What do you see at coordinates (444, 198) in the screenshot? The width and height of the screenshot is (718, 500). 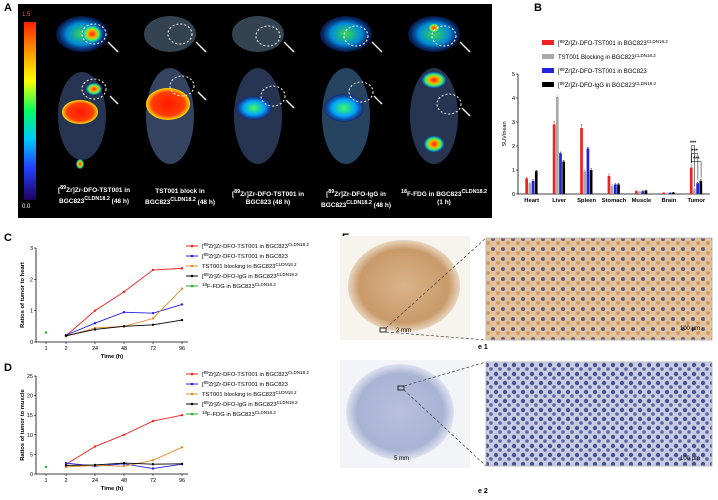 I see `caption-5: 18F-FDG in BGC823CLDN18.2 (1 h)` at bounding box center [444, 198].